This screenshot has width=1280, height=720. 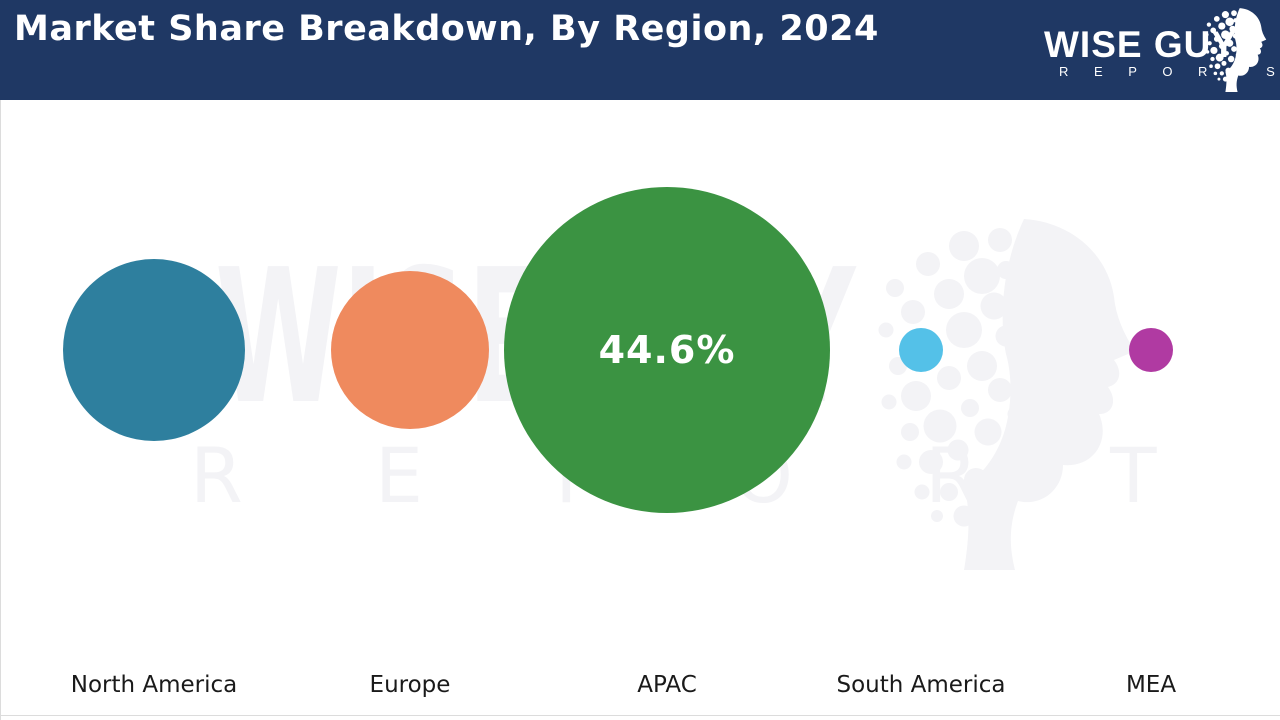 What do you see at coordinates (640, 715) in the screenshot?
I see `chart-bottom-edge-line` at bounding box center [640, 715].